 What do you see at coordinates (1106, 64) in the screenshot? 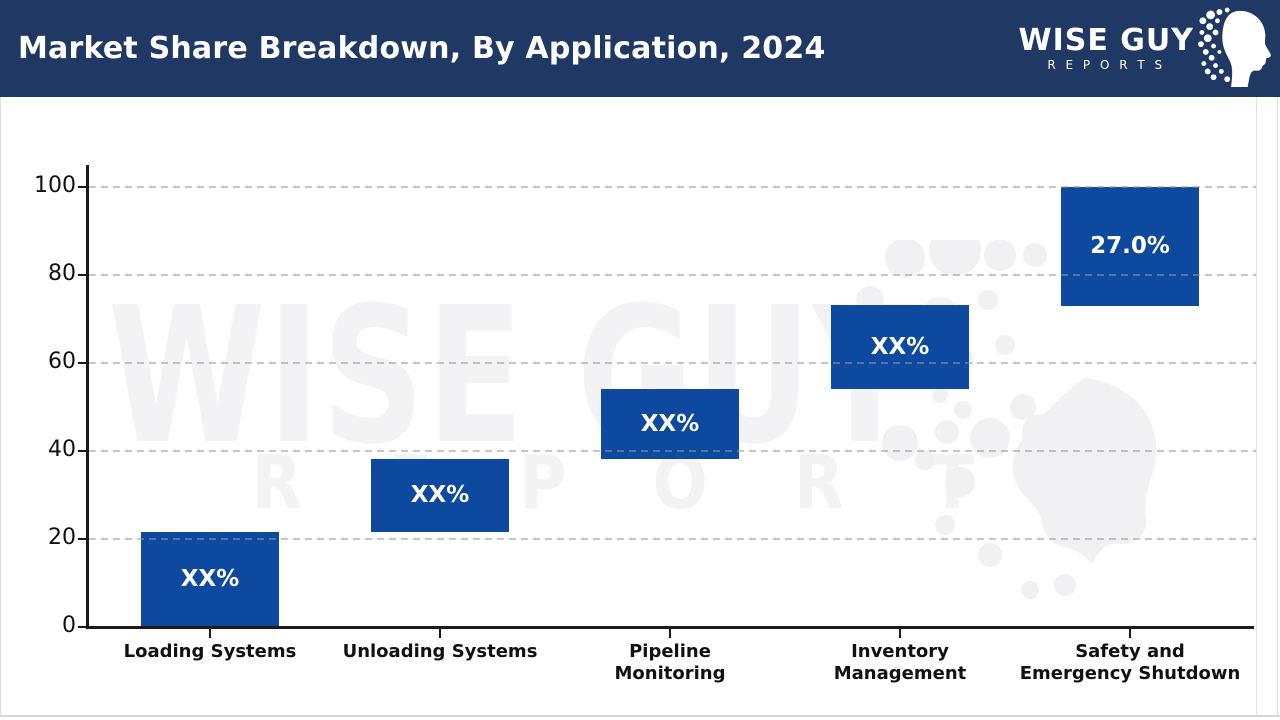
I see `logo-subtitle: R E P O R T S` at bounding box center [1106, 64].